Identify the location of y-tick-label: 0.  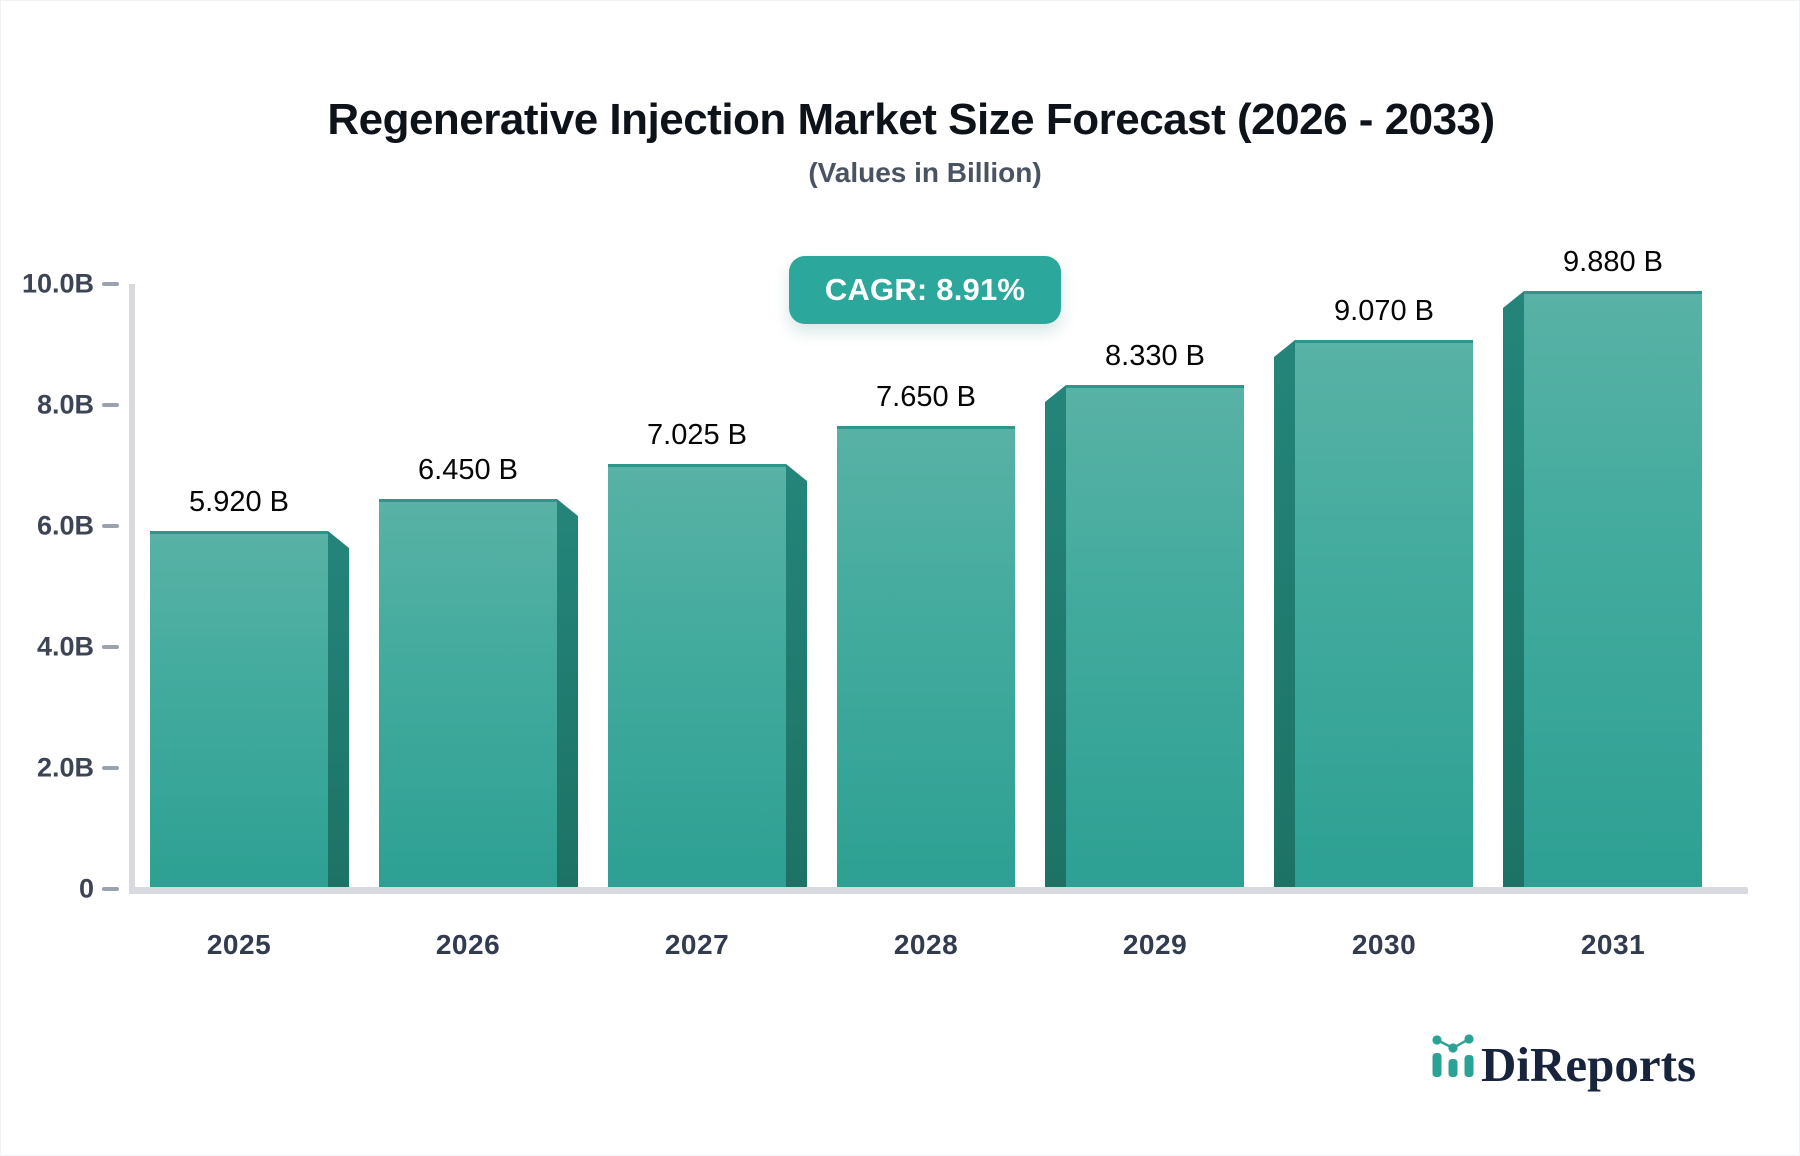
(86, 888).